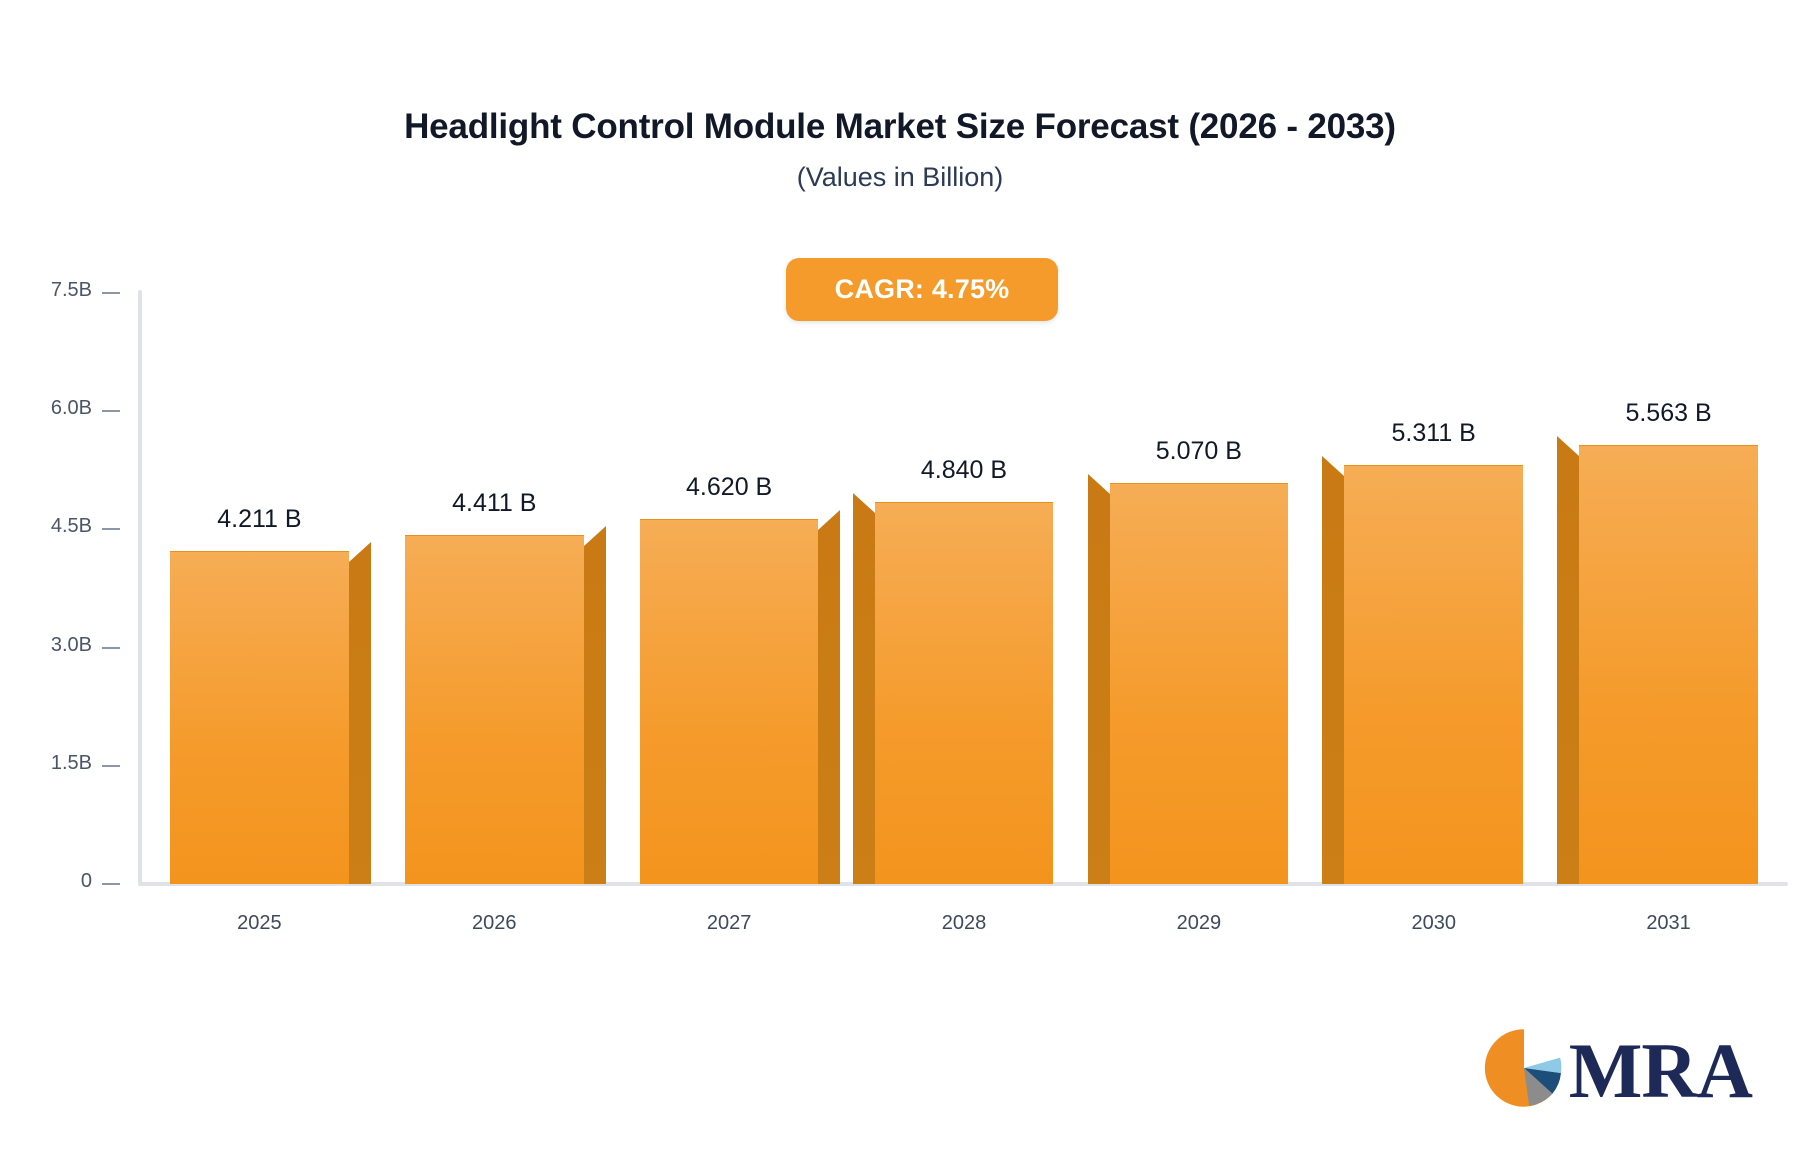 This screenshot has height=1156, width=1800. Describe the element at coordinates (1198, 451) in the screenshot. I see `bar-value-label: 5.070 B` at that location.